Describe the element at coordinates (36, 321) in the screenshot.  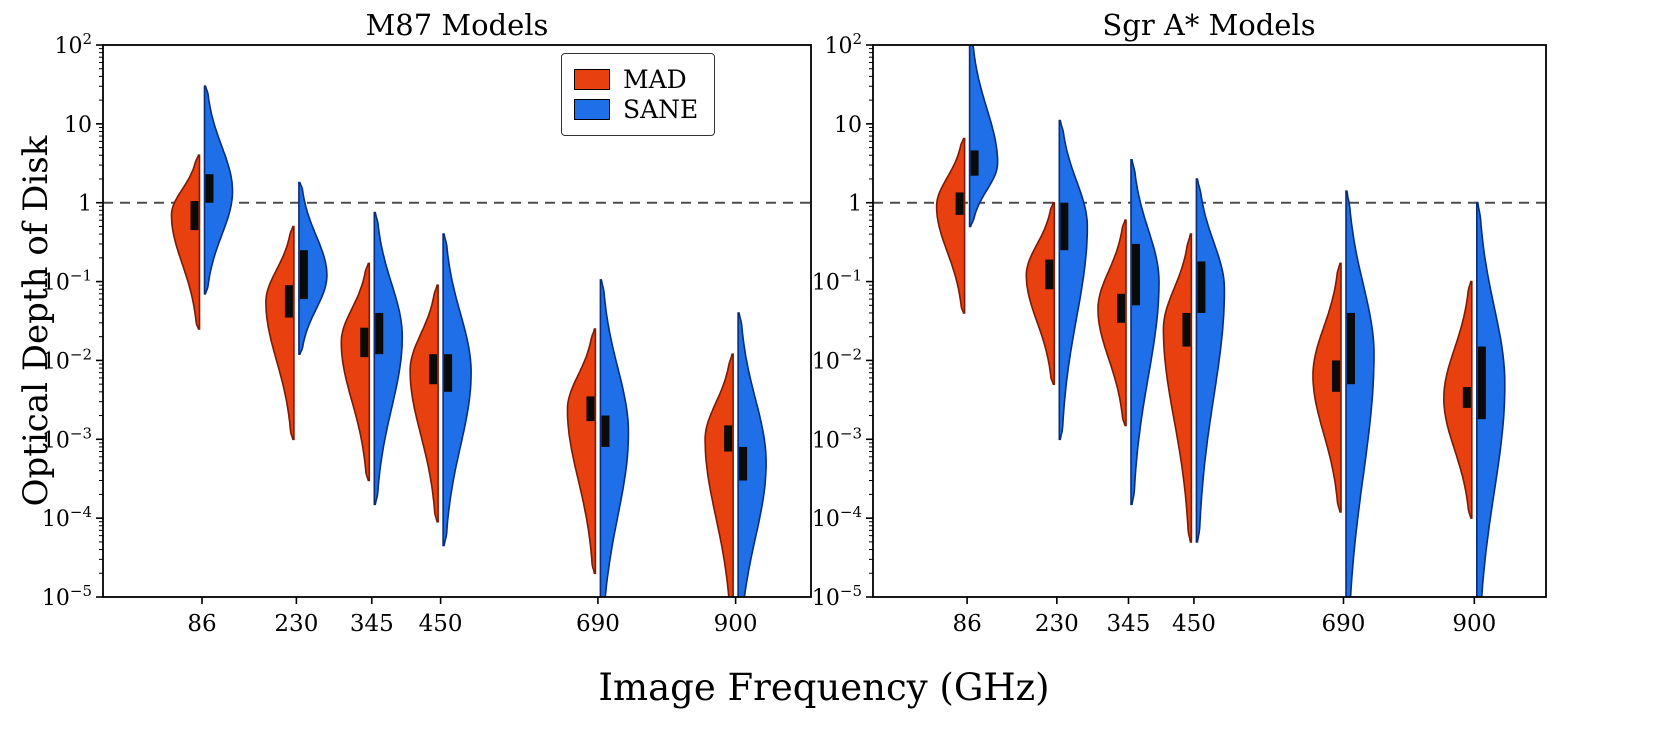
I see `y-axis-label: Optical Depth of Disk` at that location.